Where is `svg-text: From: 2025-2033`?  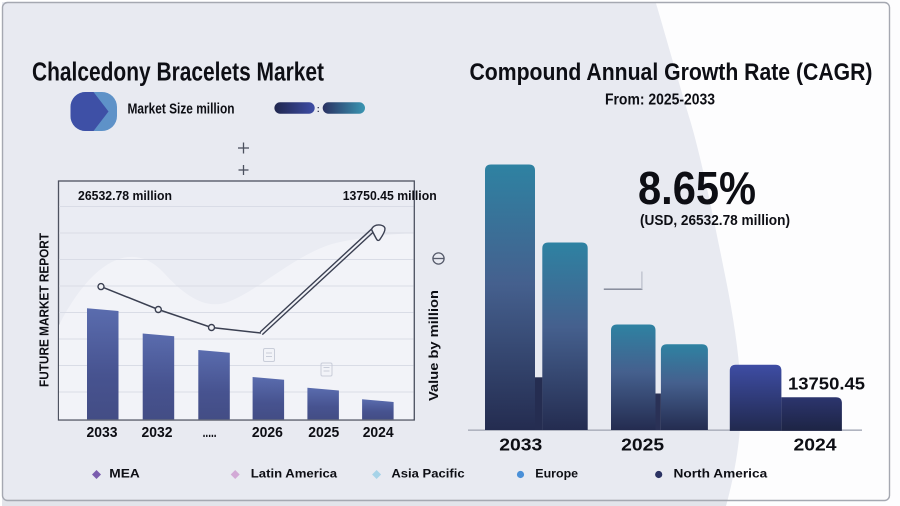 svg-text: From: 2025-2033 is located at coordinates (660, 100).